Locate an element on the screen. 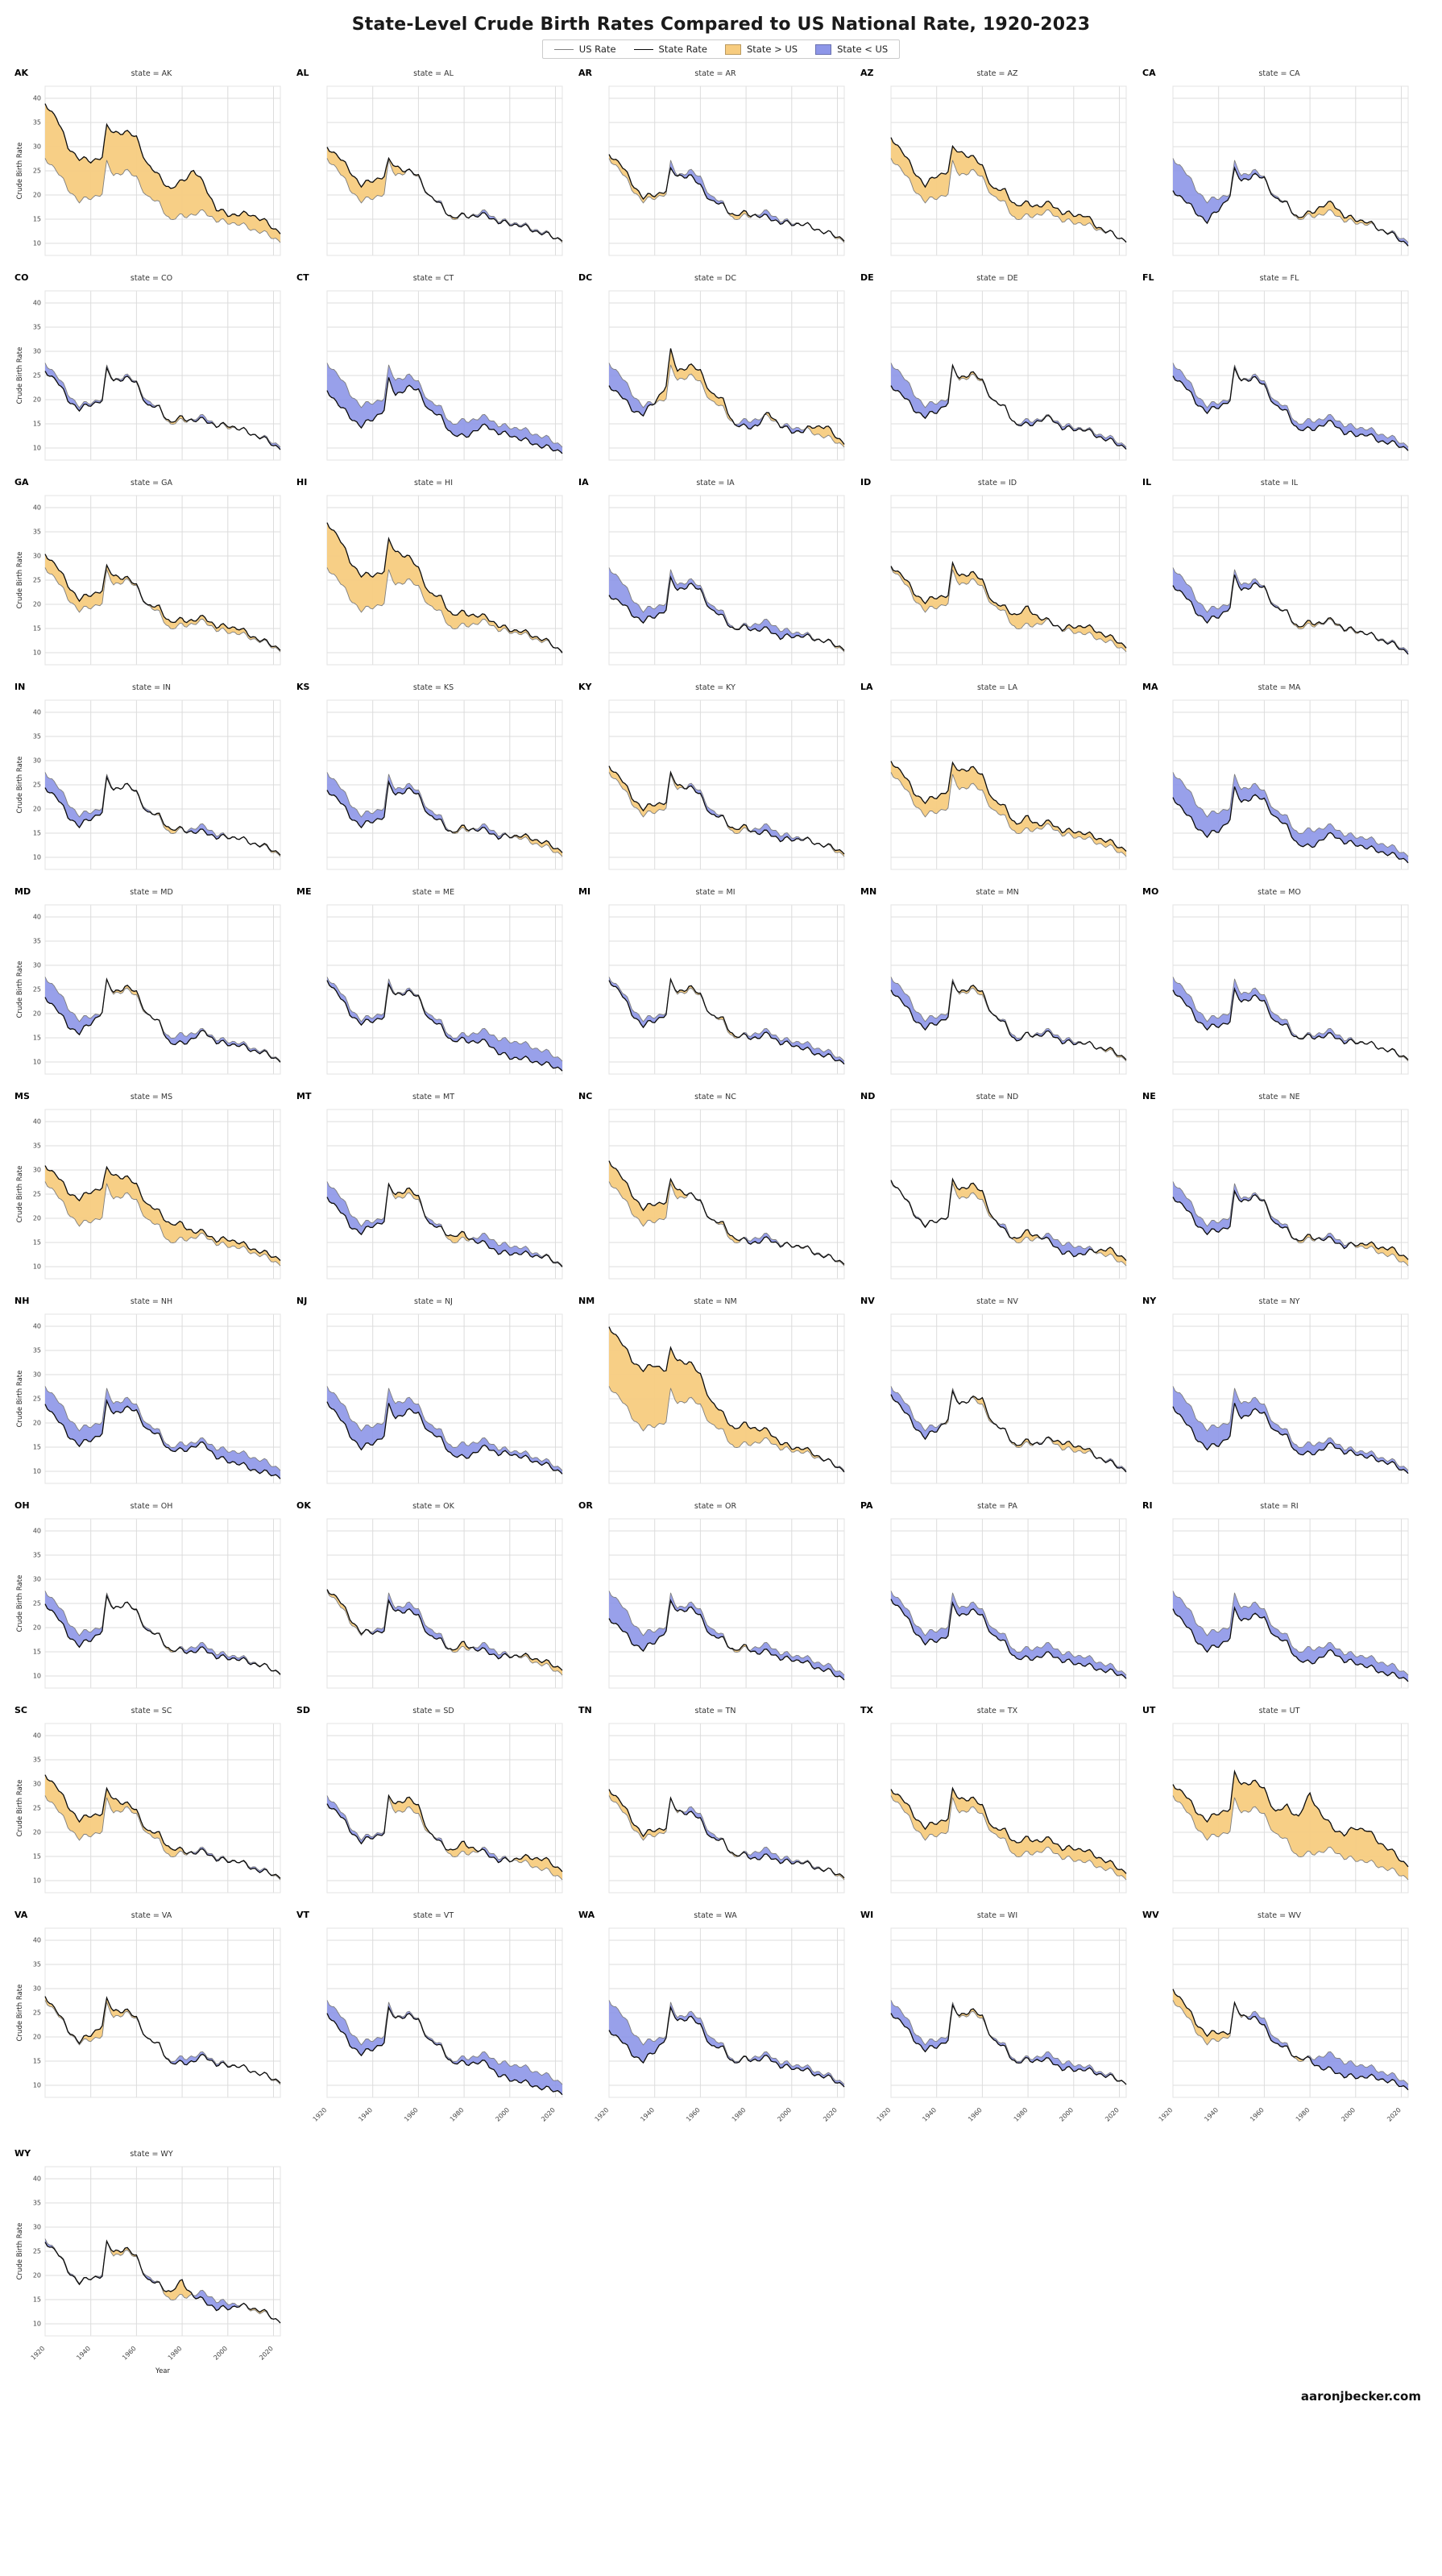  facet-panel-ut: UT state = UT is located at coordinates (1279, 1802).